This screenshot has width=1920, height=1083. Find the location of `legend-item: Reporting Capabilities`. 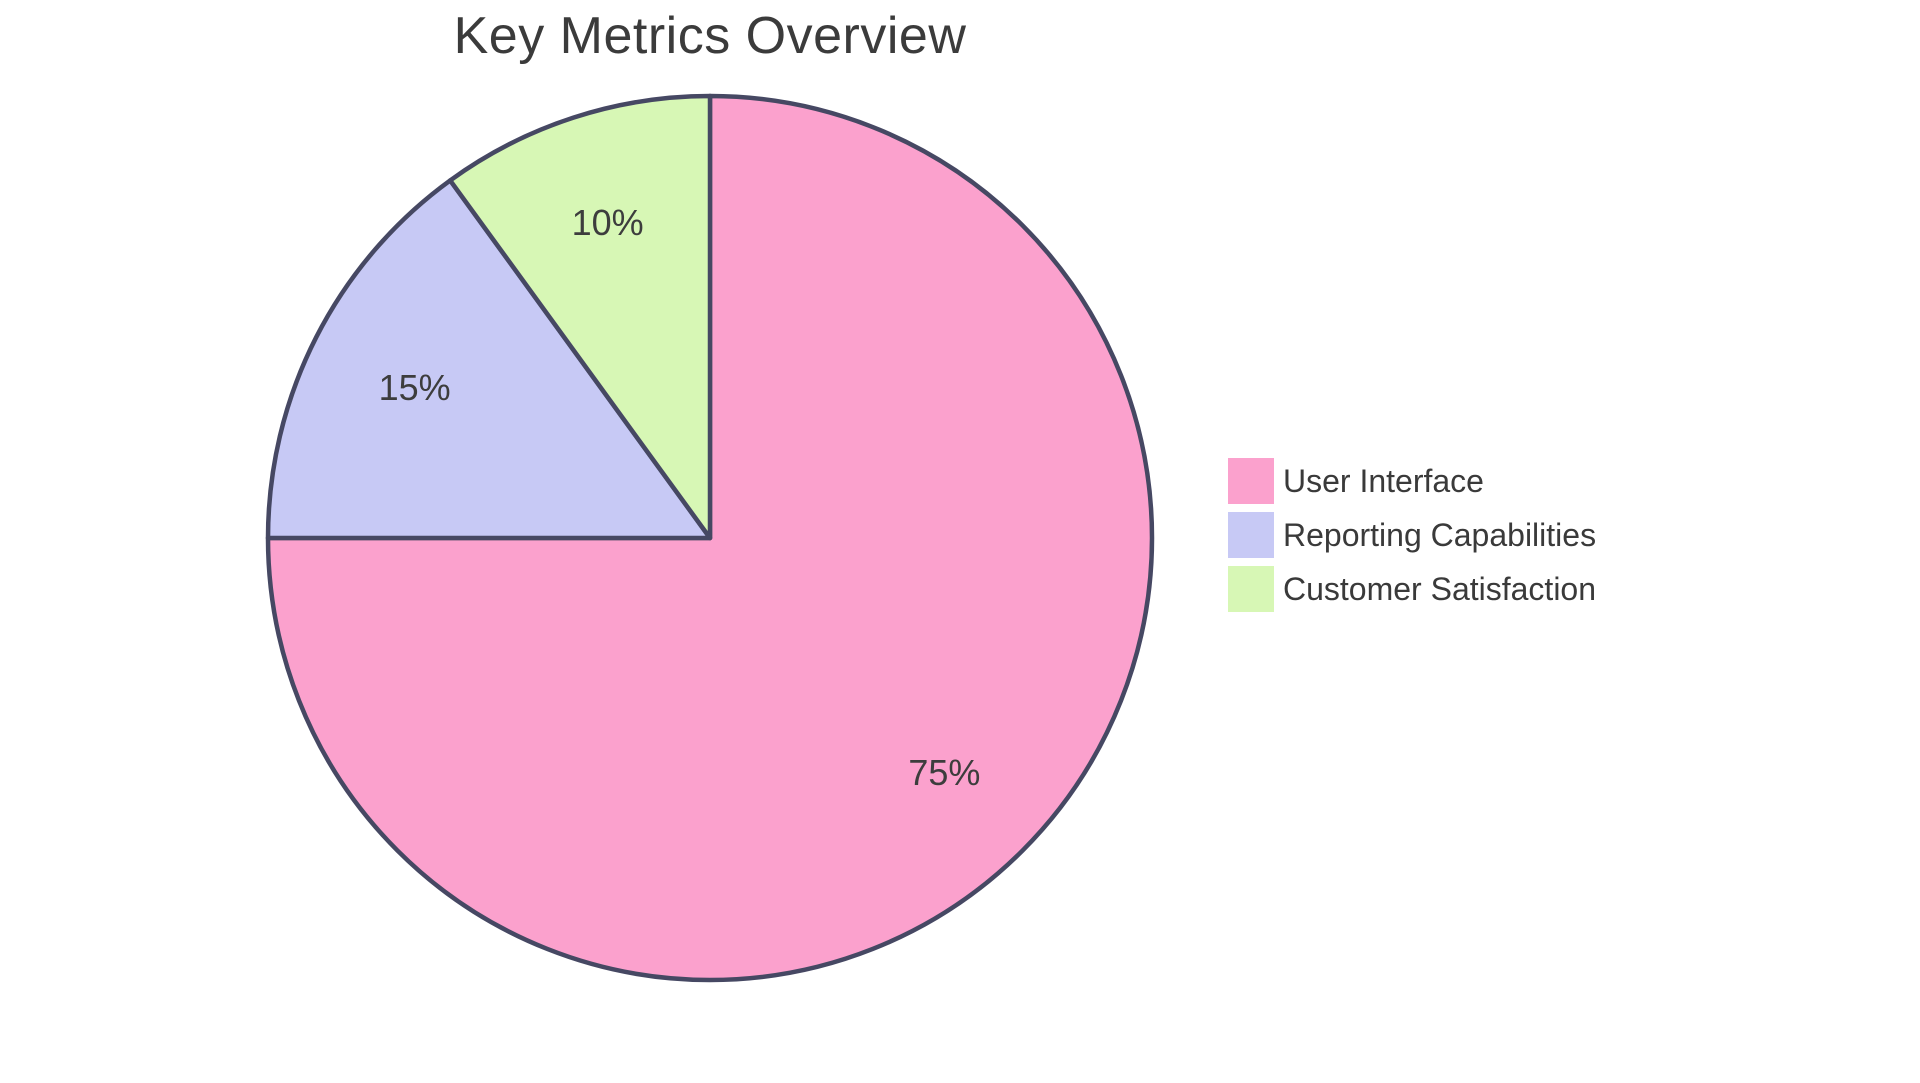

legend-item: Reporting Capabilities is located at coordinates (1412, 535).